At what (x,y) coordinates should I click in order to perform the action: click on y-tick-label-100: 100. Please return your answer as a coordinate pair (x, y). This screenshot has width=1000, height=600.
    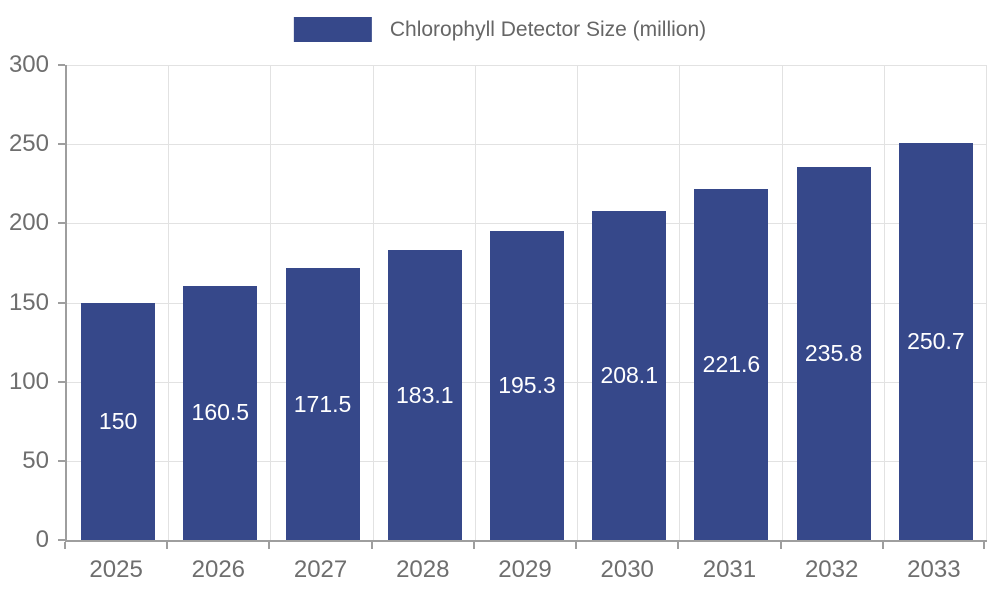
    Looking at the image, I should click on (28, 381).